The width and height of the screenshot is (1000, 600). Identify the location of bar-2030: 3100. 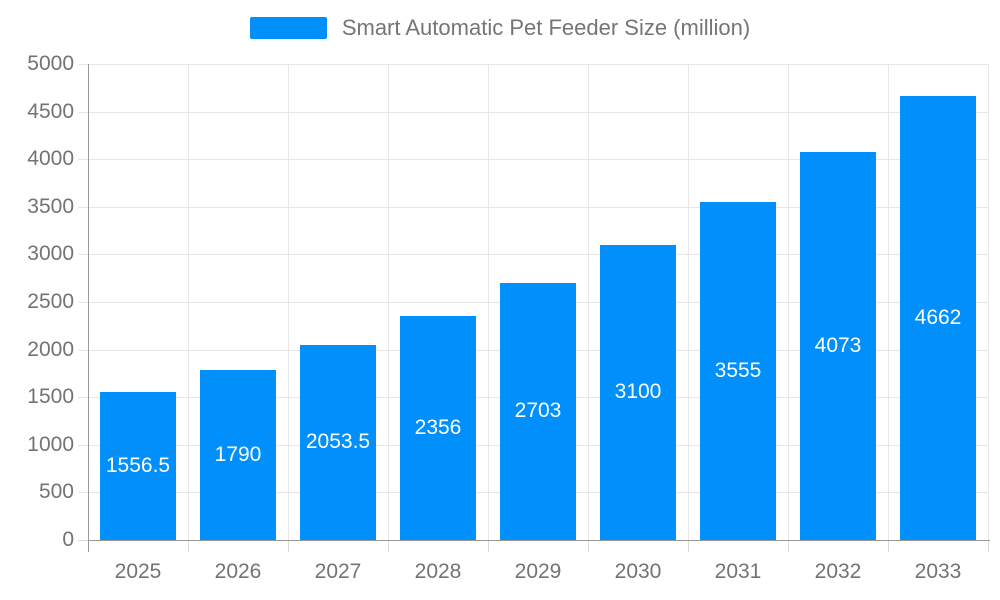
(638, 392).